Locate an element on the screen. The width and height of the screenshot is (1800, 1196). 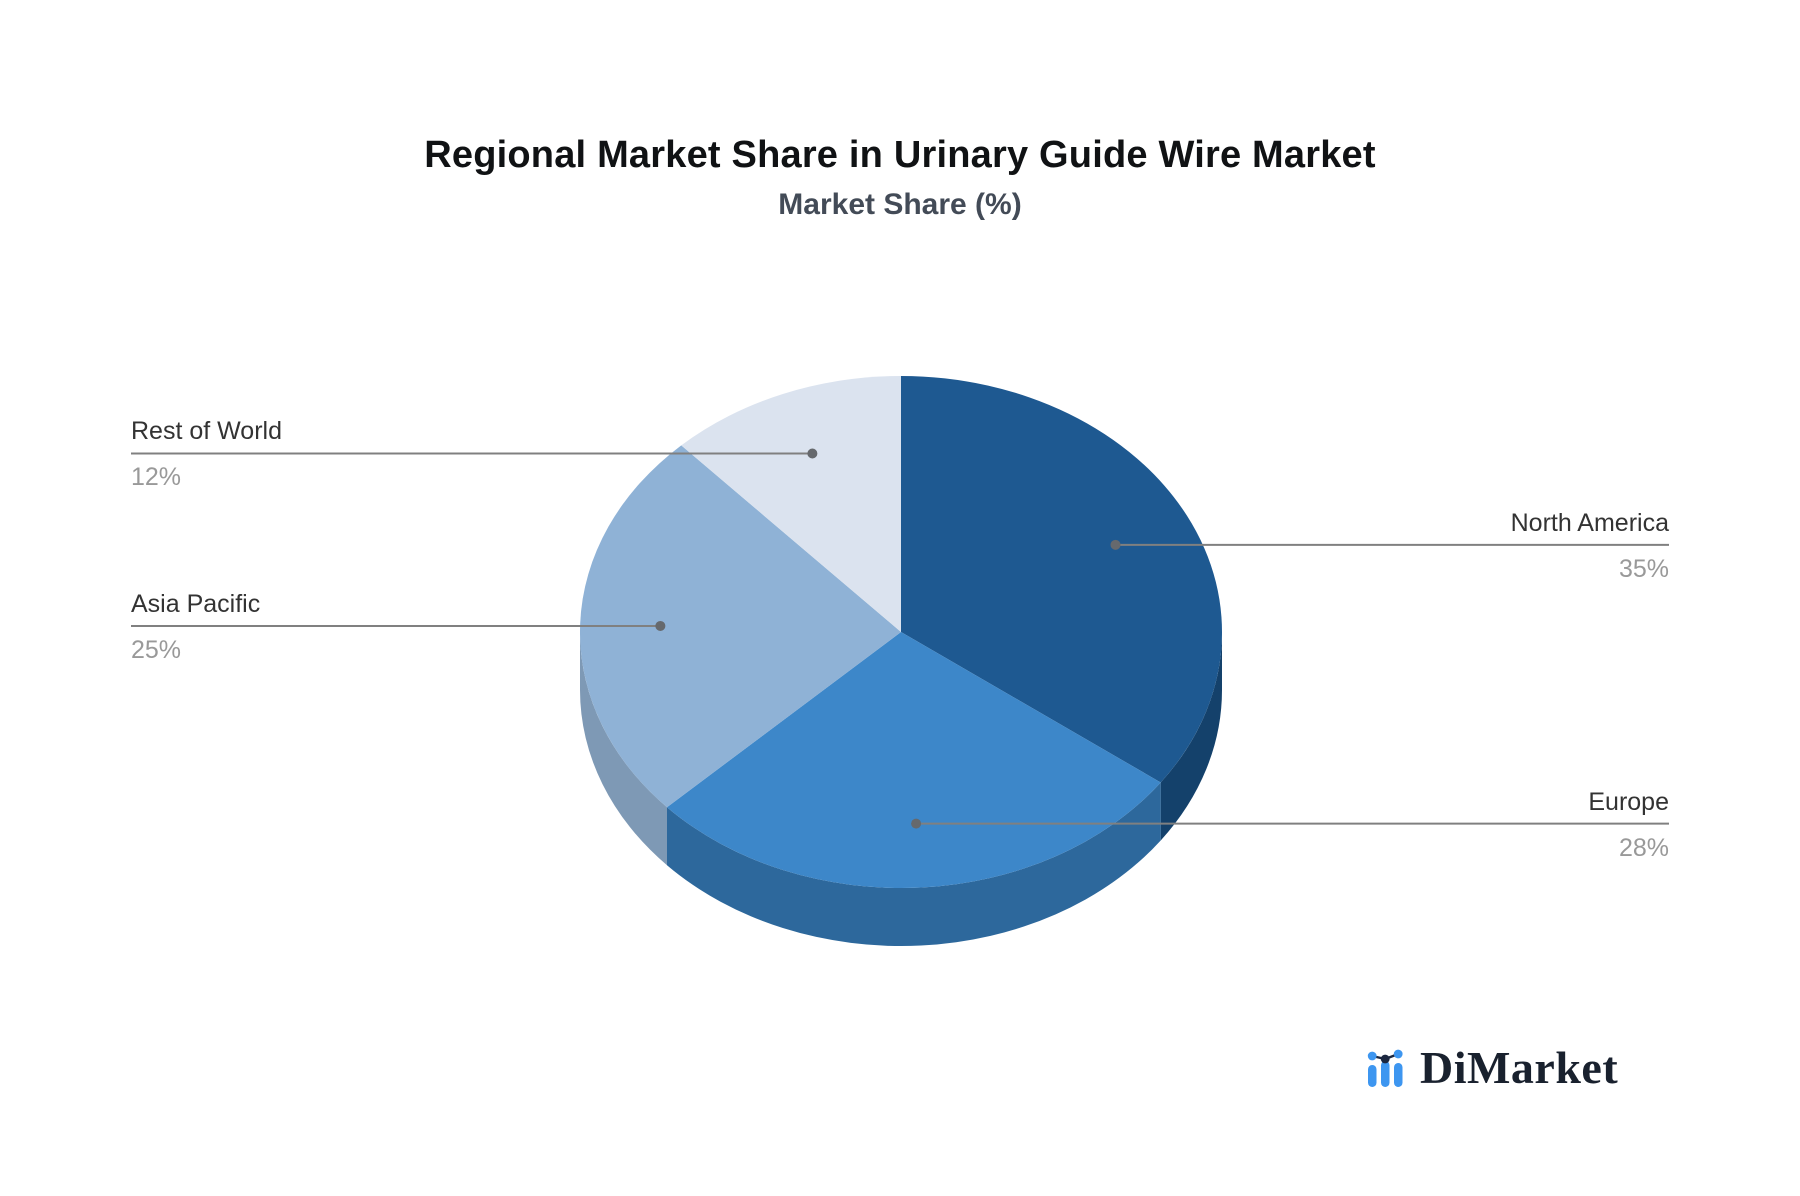
slice-label-north-america: North America is located at coordinates (1589, 522).